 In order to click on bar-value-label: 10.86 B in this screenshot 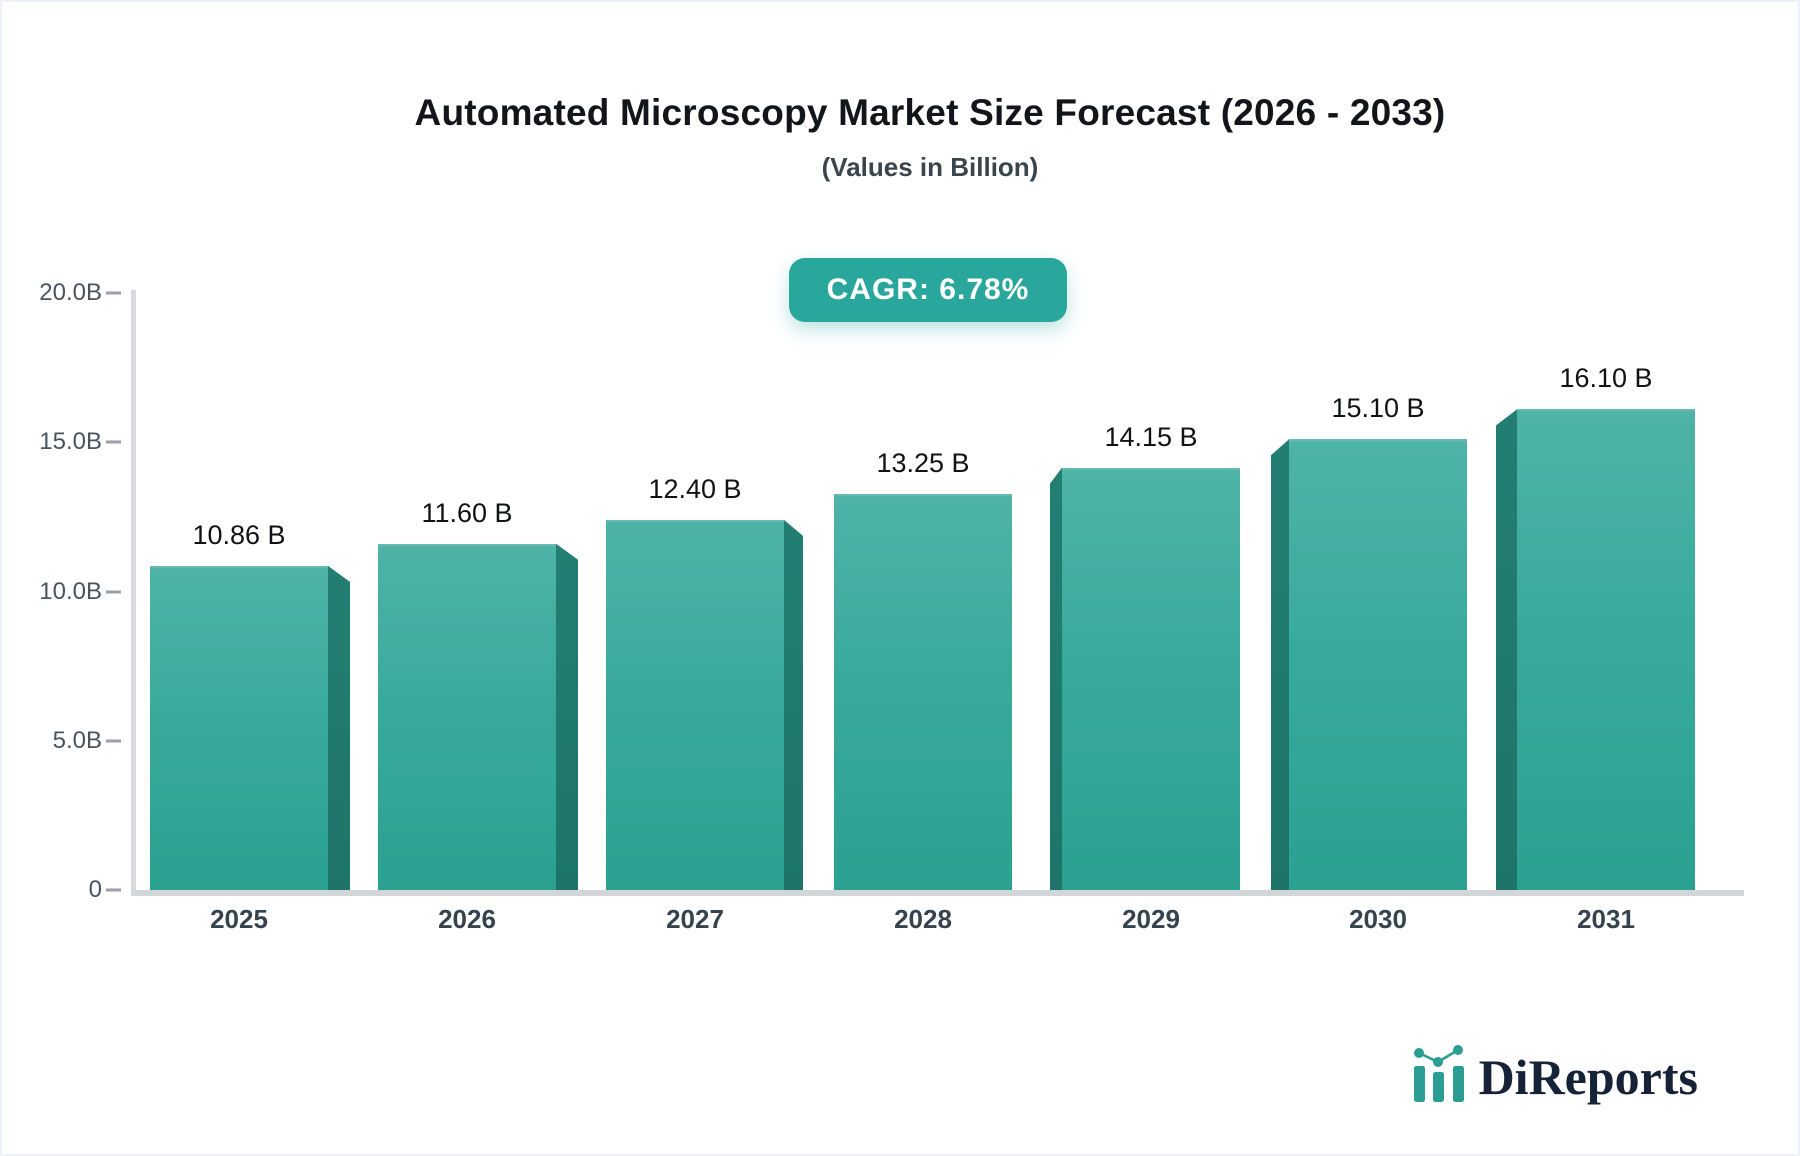, I will do `click(239, 534)`.